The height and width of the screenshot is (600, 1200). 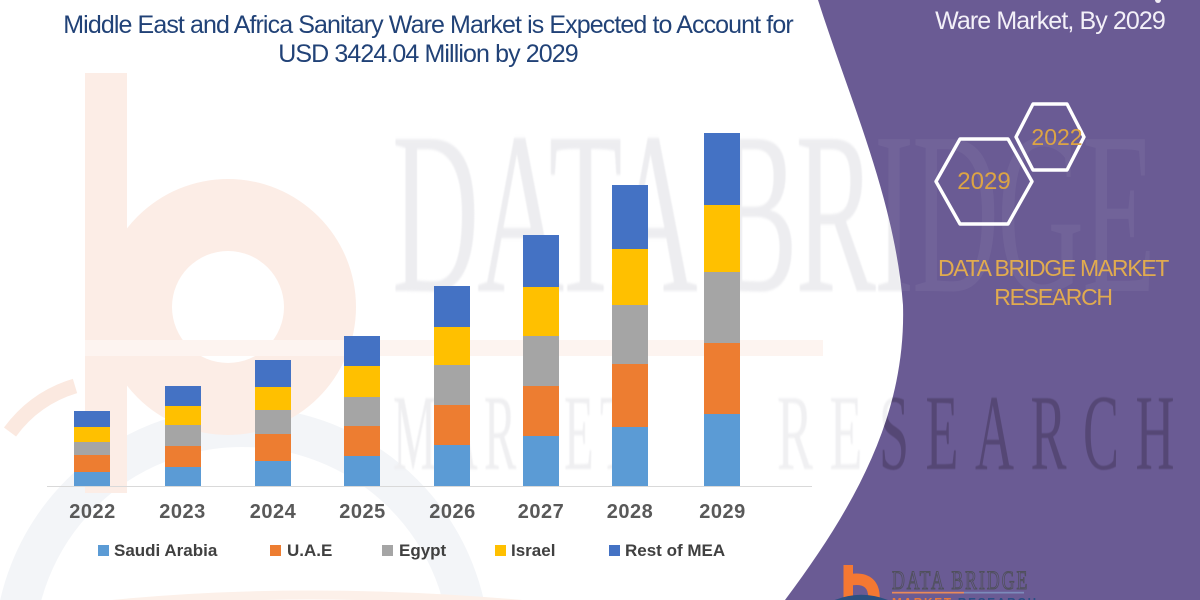 I want to click on svg-text: DATA BRIDGE, so click(x=960, y=580).